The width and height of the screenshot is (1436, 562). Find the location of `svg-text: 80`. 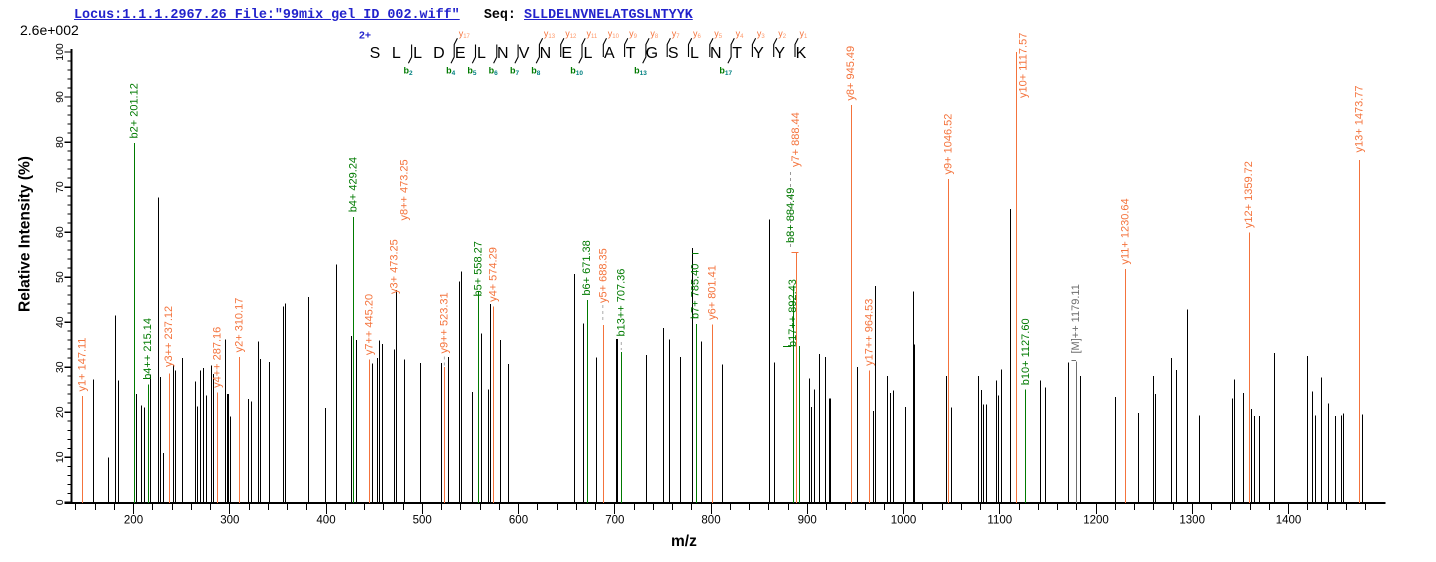

svg-text: 80 is located at coordinates (60, 142).